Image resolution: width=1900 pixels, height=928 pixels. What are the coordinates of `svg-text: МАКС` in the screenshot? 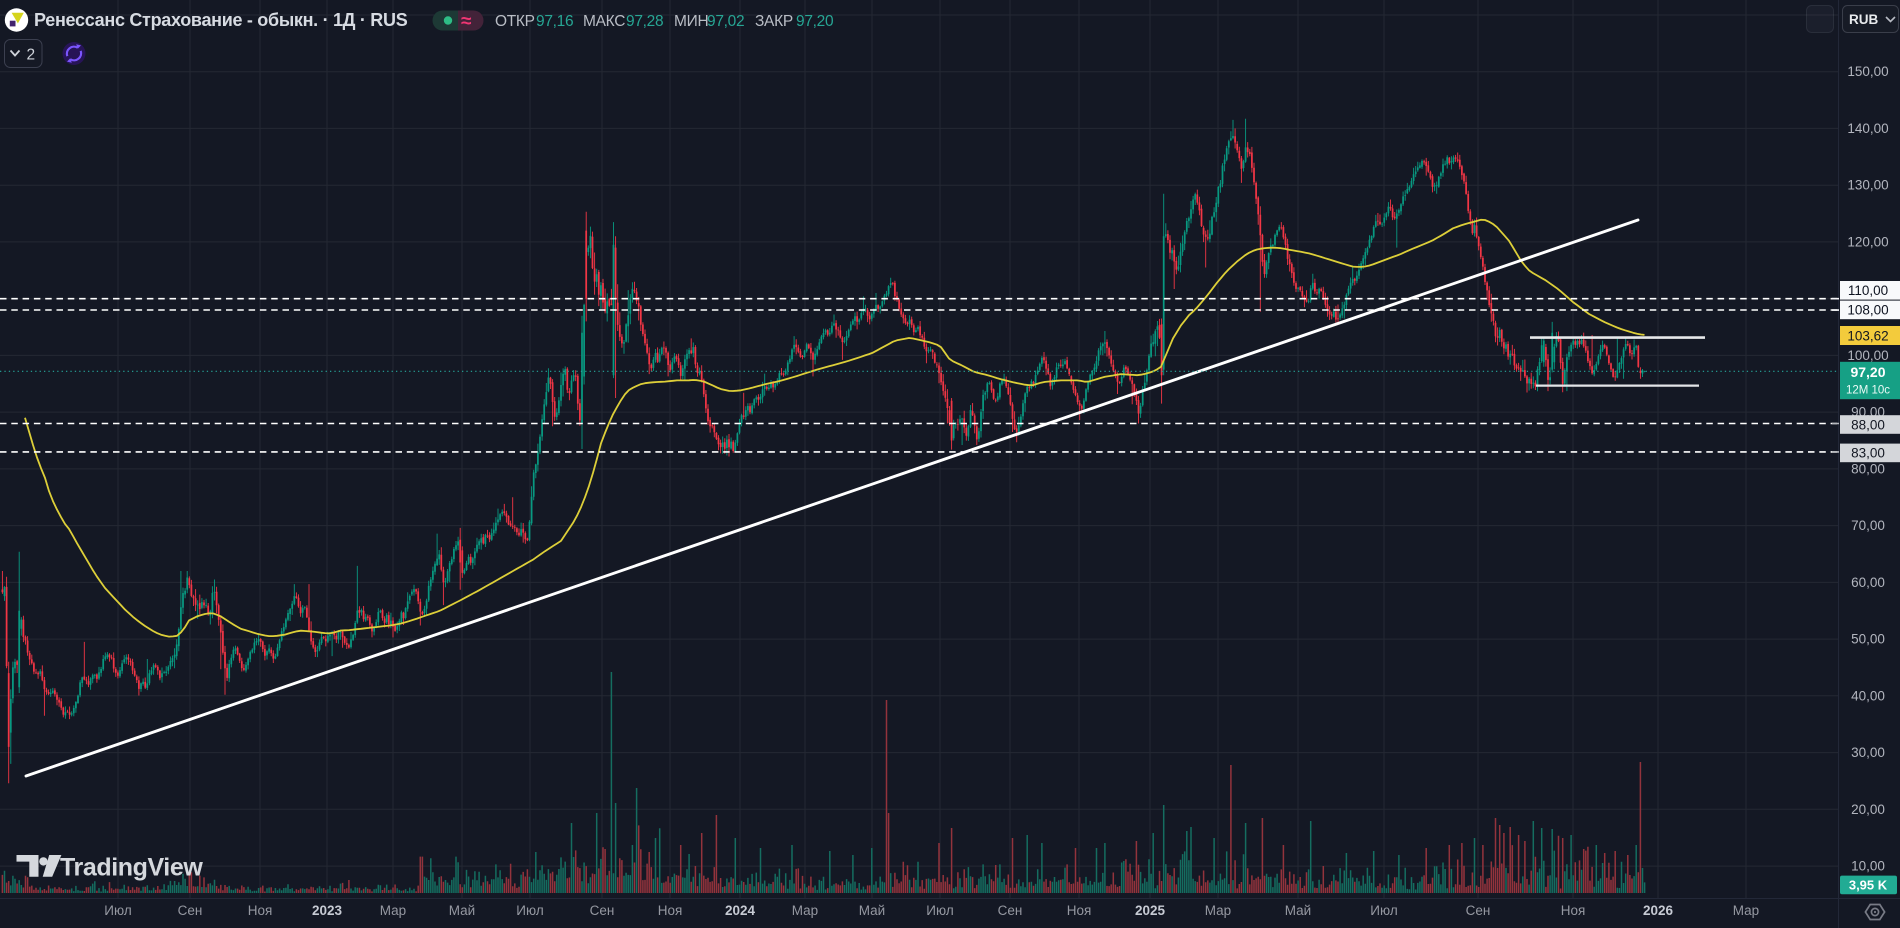 It's located at (604, 21).